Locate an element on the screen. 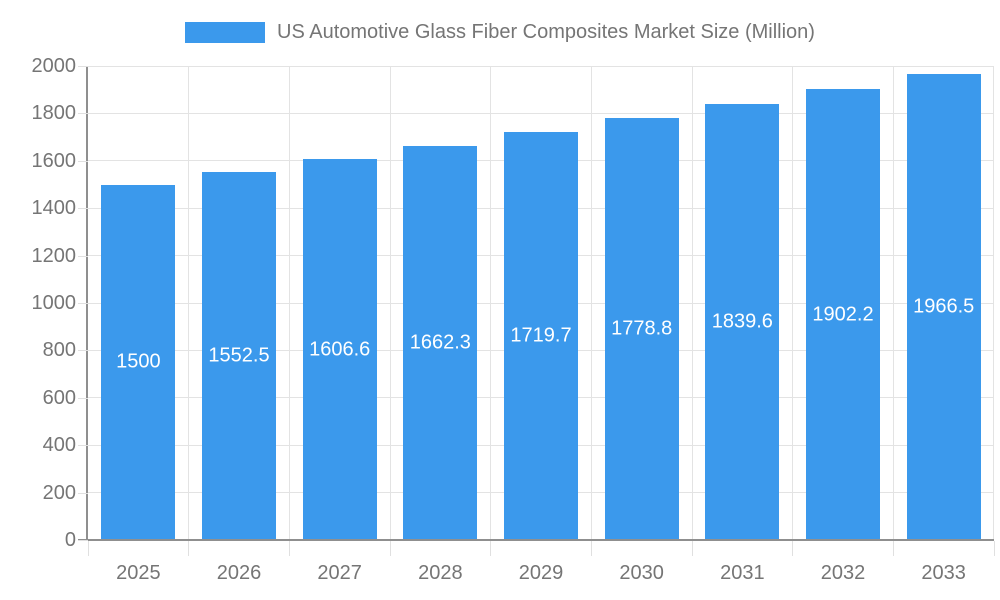 This screenshot has height=600, width=1000. bar-value-label: 1606.6 is located at coordinates (340, 349).